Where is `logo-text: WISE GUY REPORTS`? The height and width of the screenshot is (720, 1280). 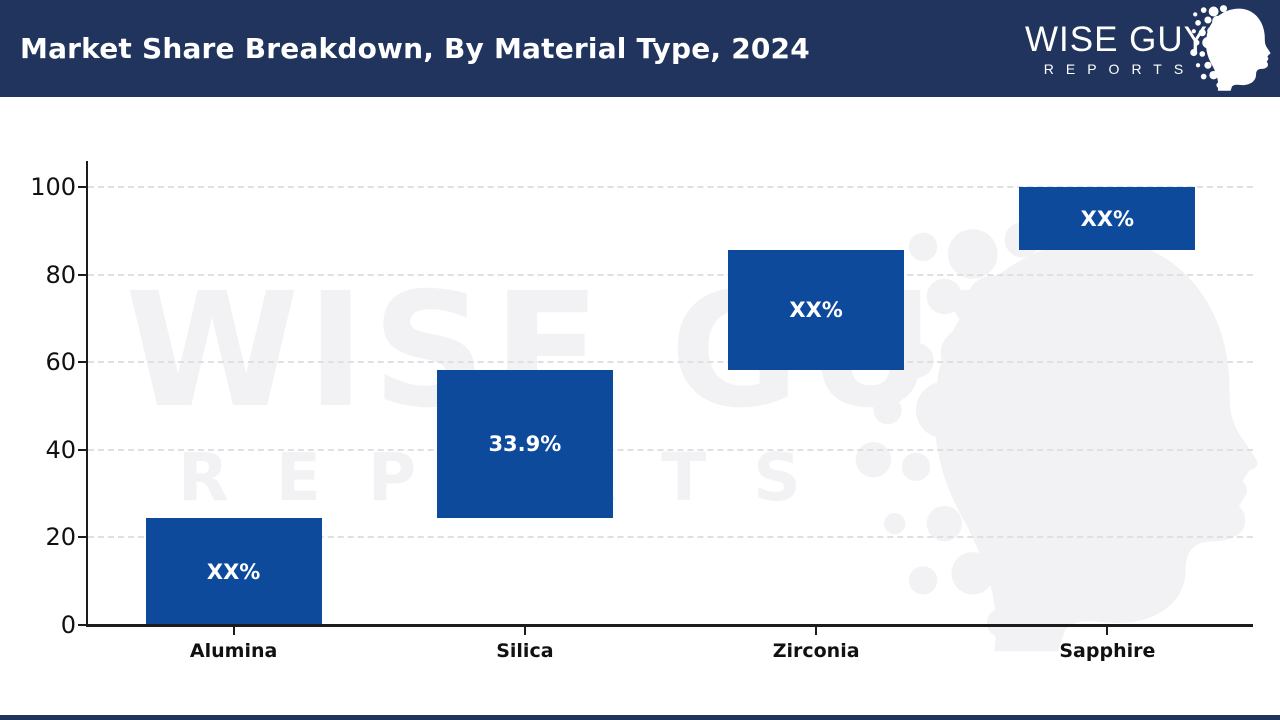
logo-text: WISE GUY REPORTS is located at coordinates (1116, 48).